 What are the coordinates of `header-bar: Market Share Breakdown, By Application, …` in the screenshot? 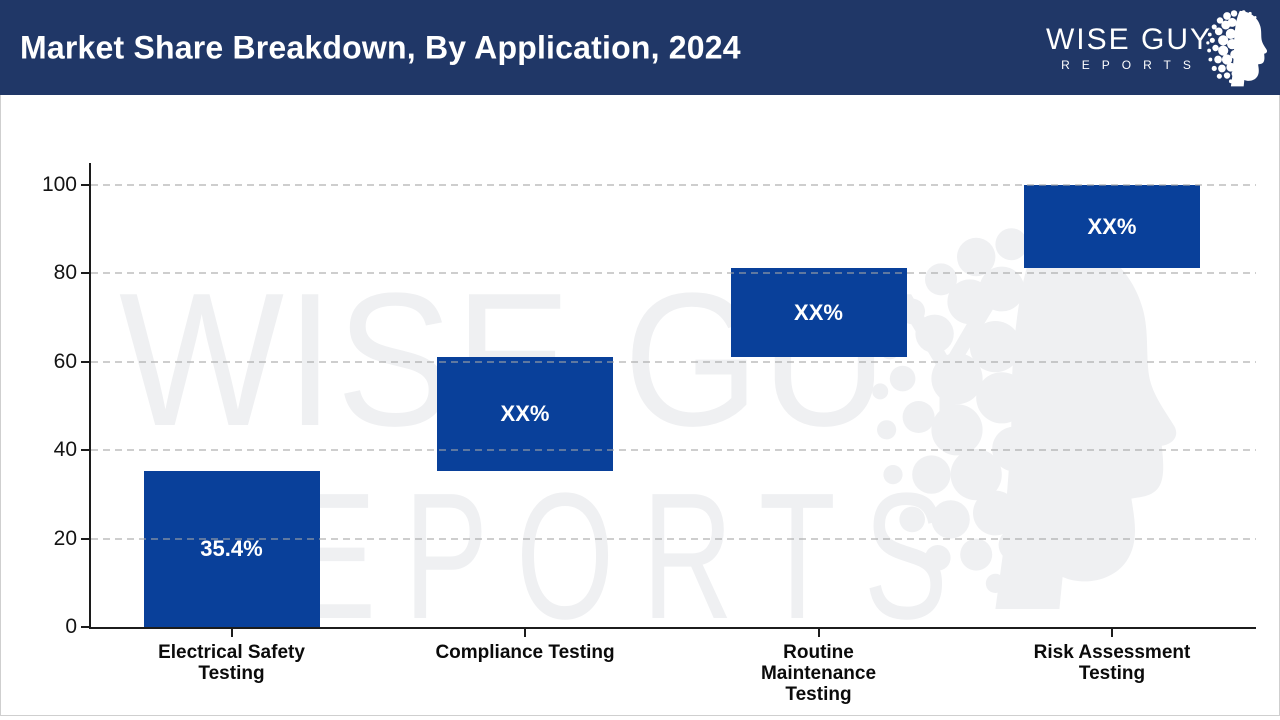 It's located at (640, 47).